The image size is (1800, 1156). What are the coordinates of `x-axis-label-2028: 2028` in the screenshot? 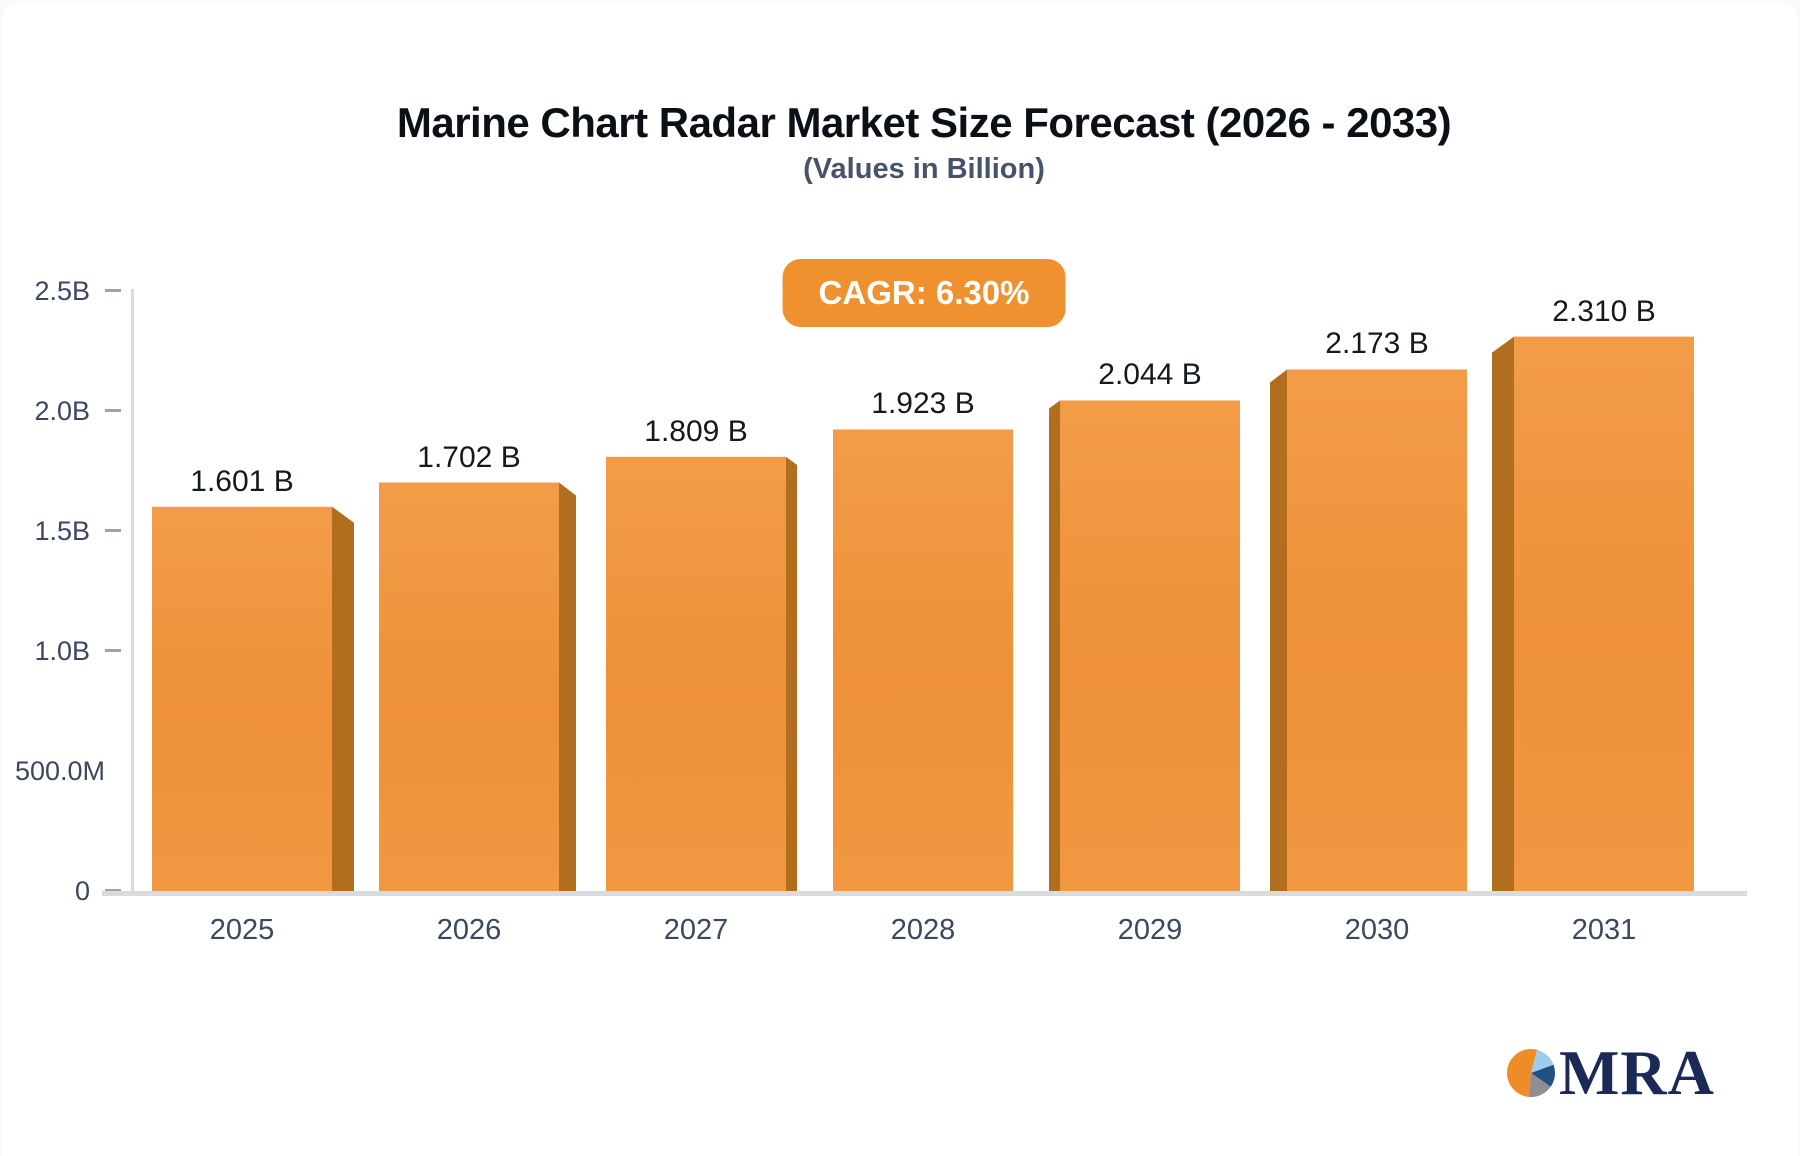 It's located at (923, 930).